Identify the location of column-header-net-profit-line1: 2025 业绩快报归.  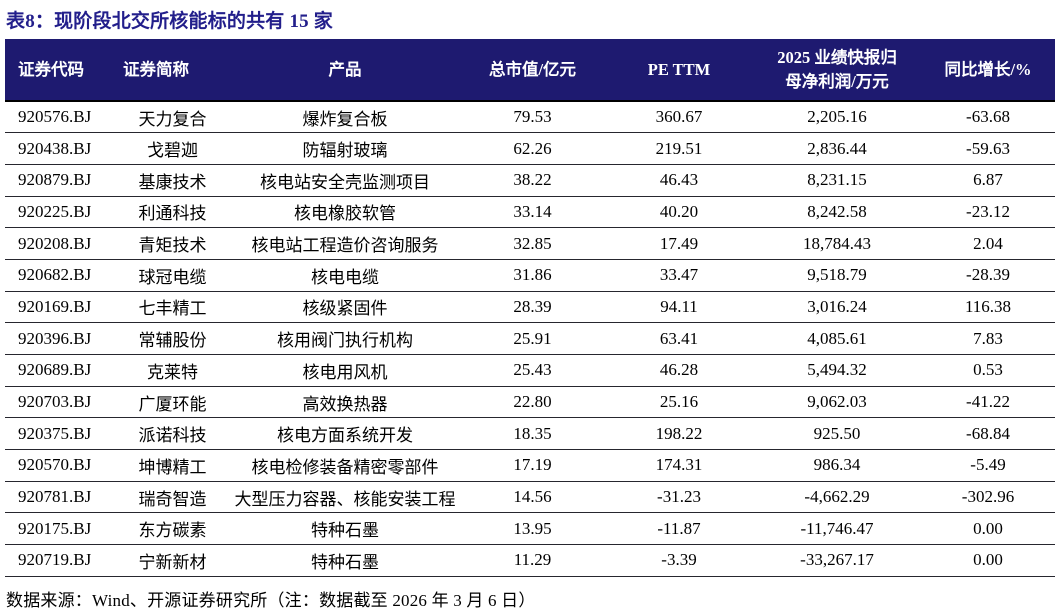
(837, 57).